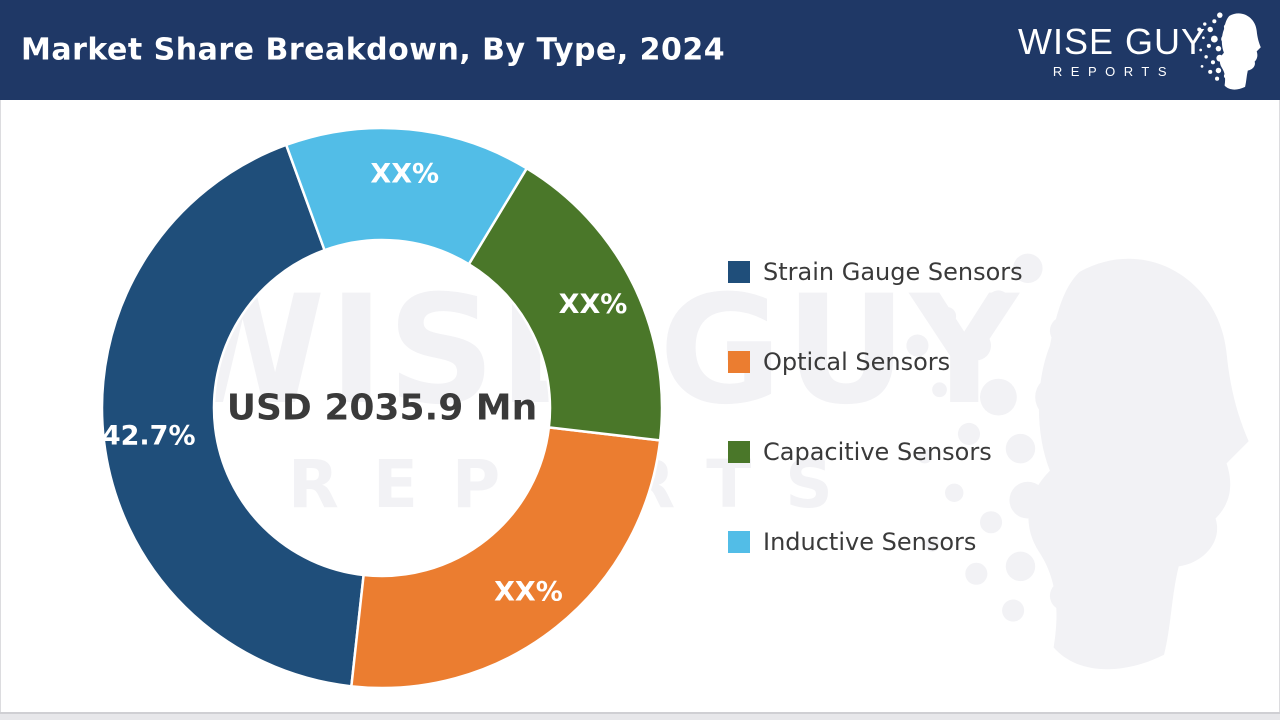 The height and width of the screenshot is (720, 1280). I want to click on brand-subname: REPORTS, so click(1114, 71).